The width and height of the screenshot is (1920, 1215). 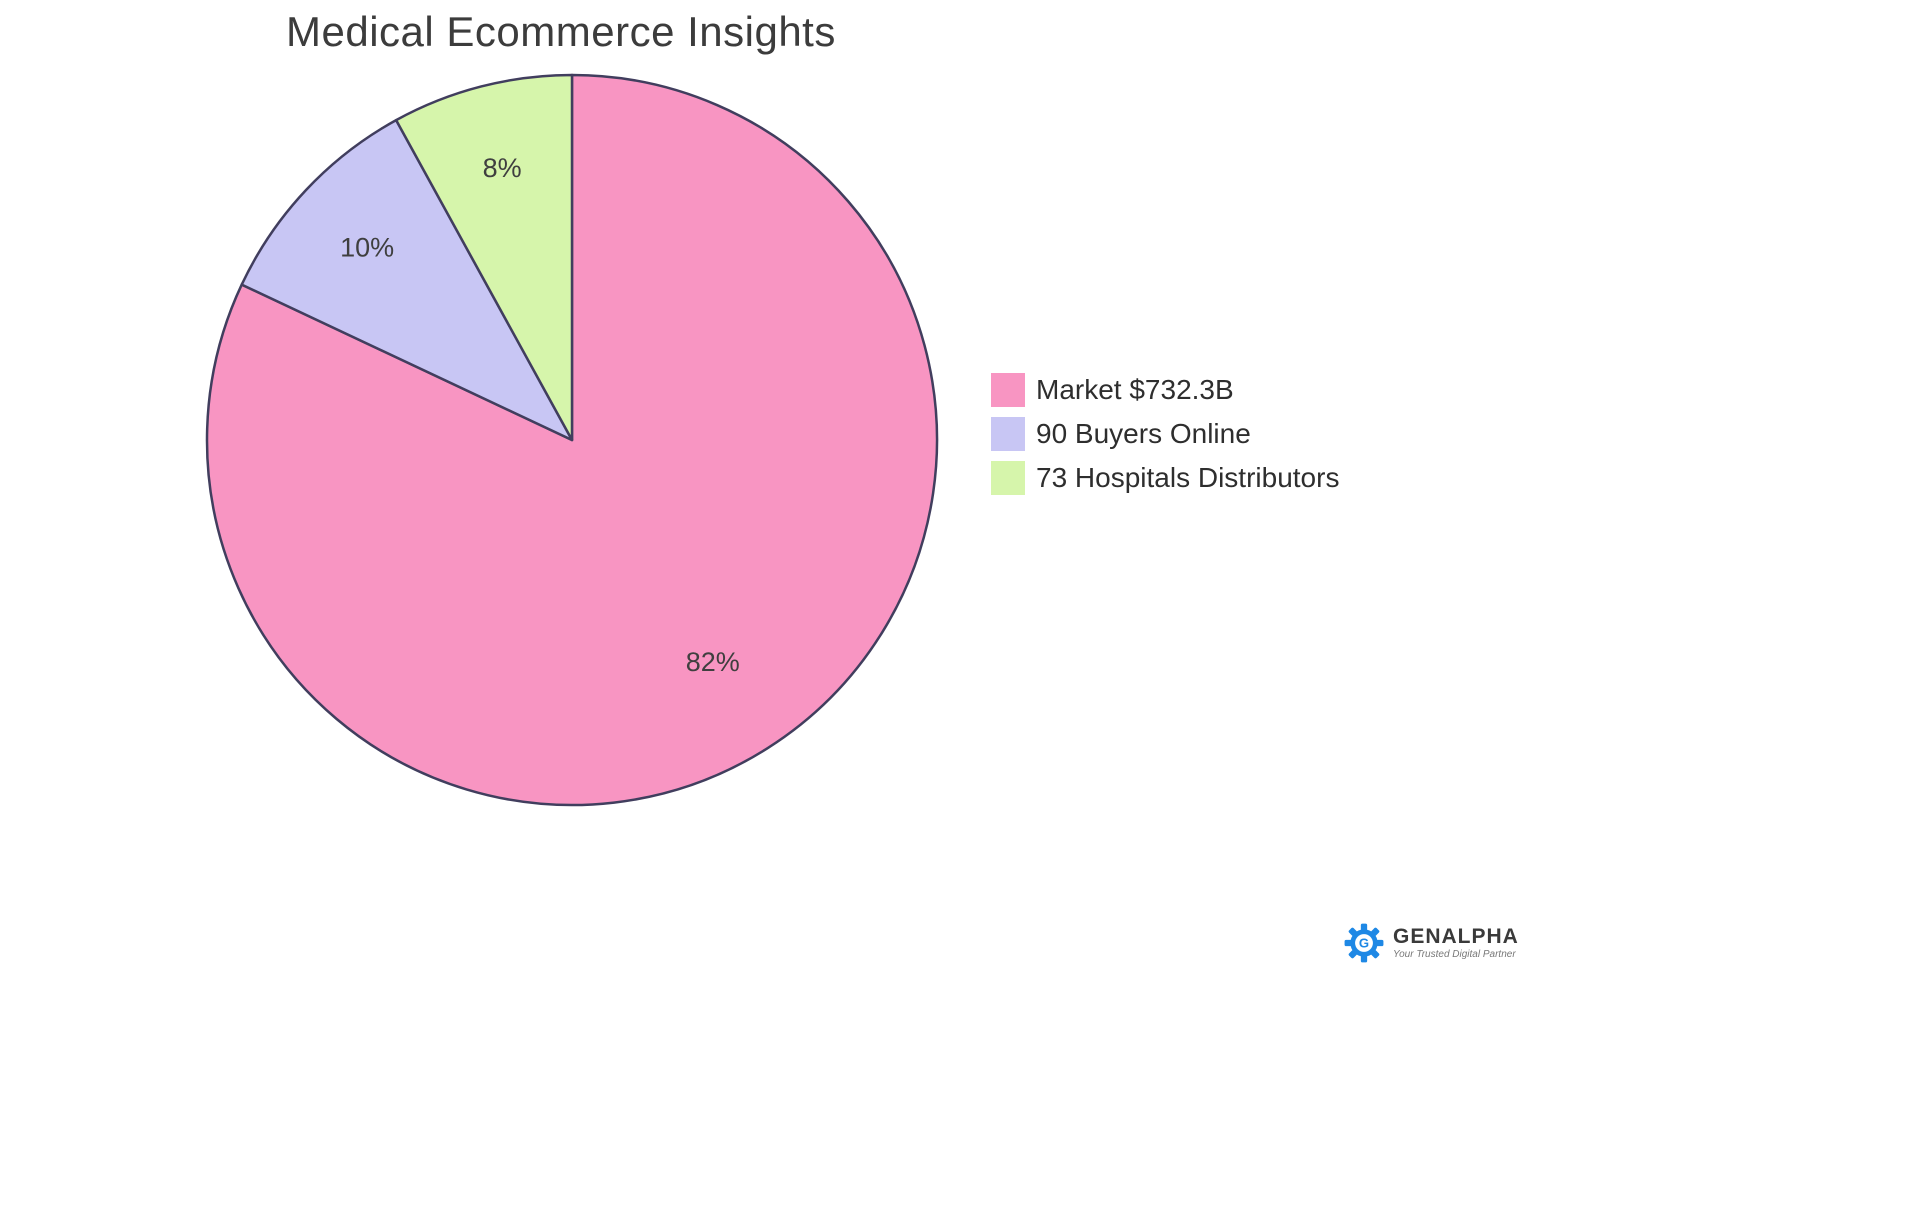 I want to click on pie-slice-label-2: 8%, so click(x=502, y=168).